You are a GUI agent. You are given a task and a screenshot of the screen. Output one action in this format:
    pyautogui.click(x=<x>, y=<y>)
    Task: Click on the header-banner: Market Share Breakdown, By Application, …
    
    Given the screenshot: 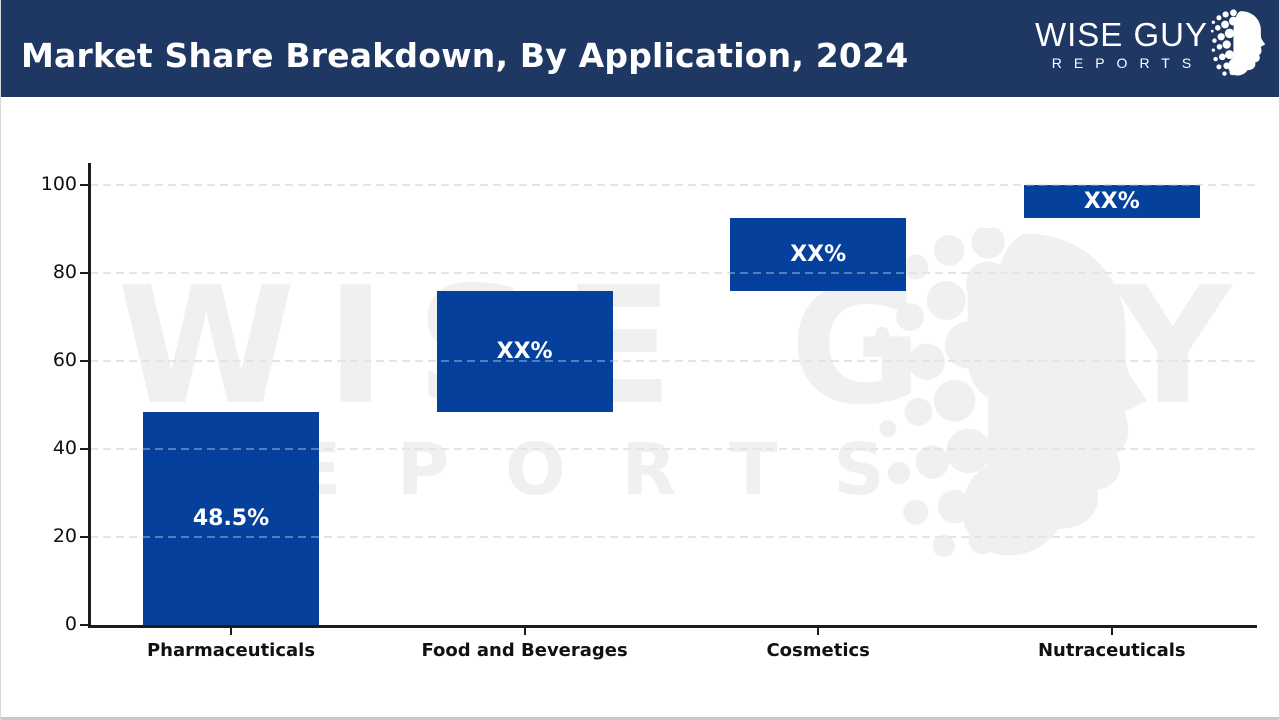 What is the action you would take?
    pyautogui.click(x=640, y=48)
    